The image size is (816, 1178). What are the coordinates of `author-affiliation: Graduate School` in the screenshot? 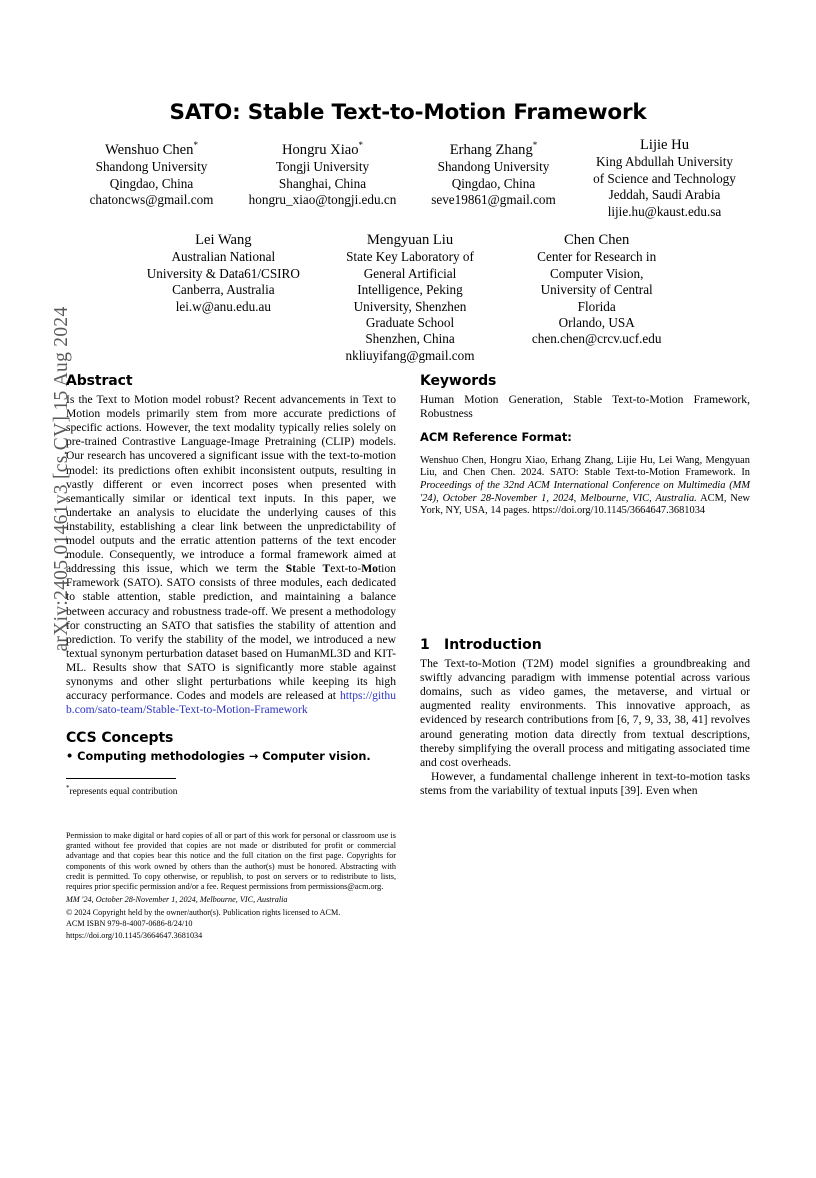 It's located at (410, 323).